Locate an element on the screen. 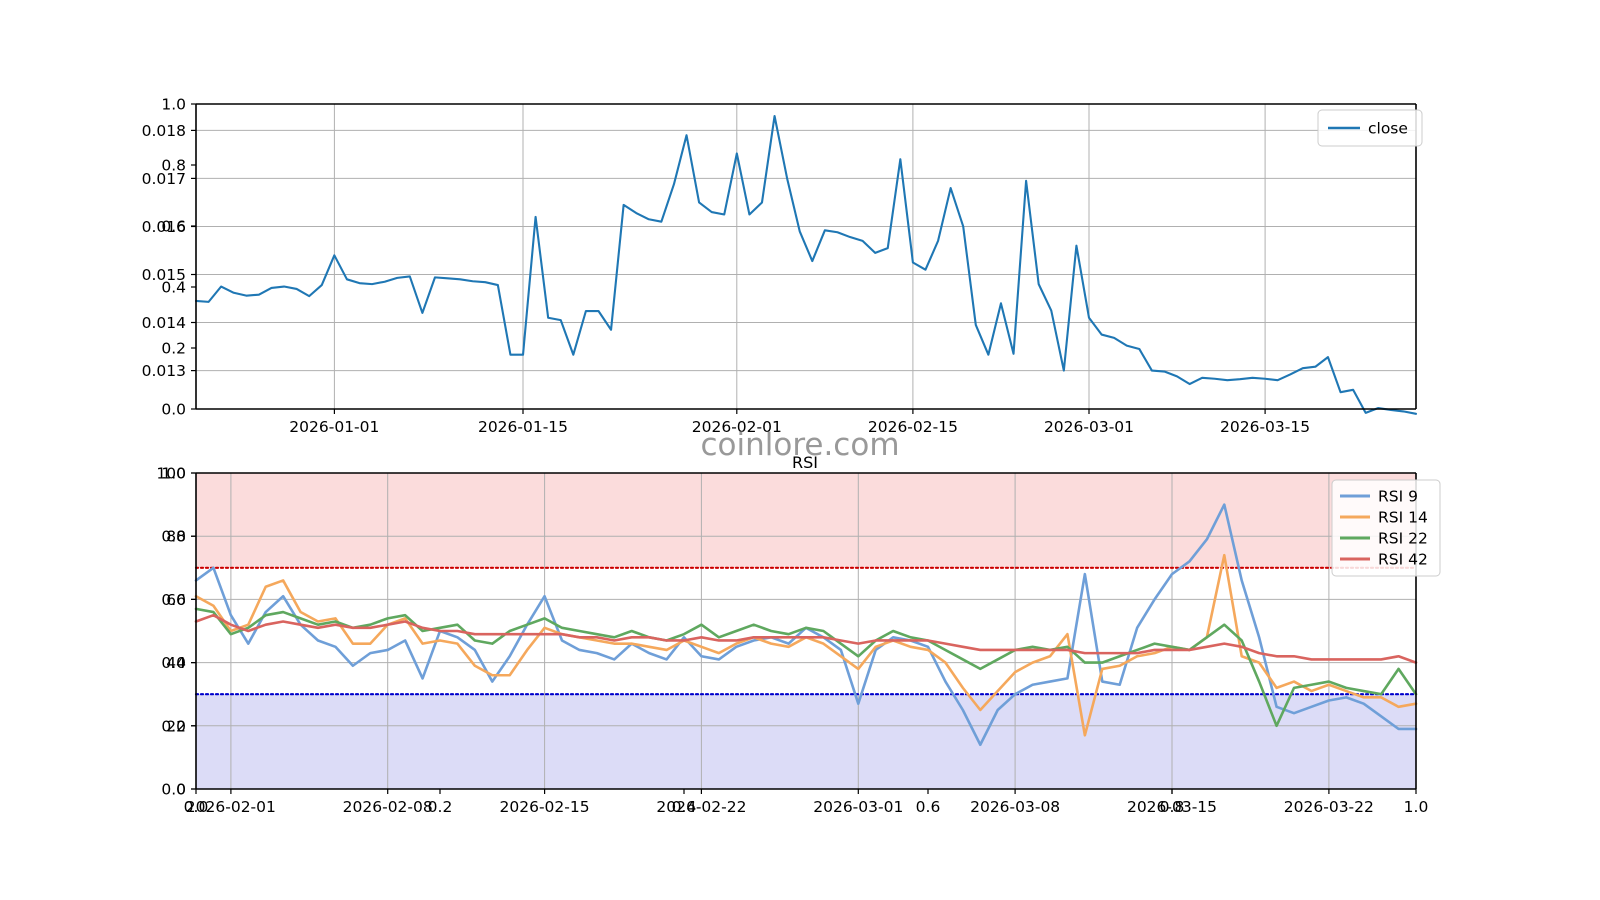 This screenshot has height=900, width=1600. rsi-band-overbought-zone is located at coordinates (806, 520).